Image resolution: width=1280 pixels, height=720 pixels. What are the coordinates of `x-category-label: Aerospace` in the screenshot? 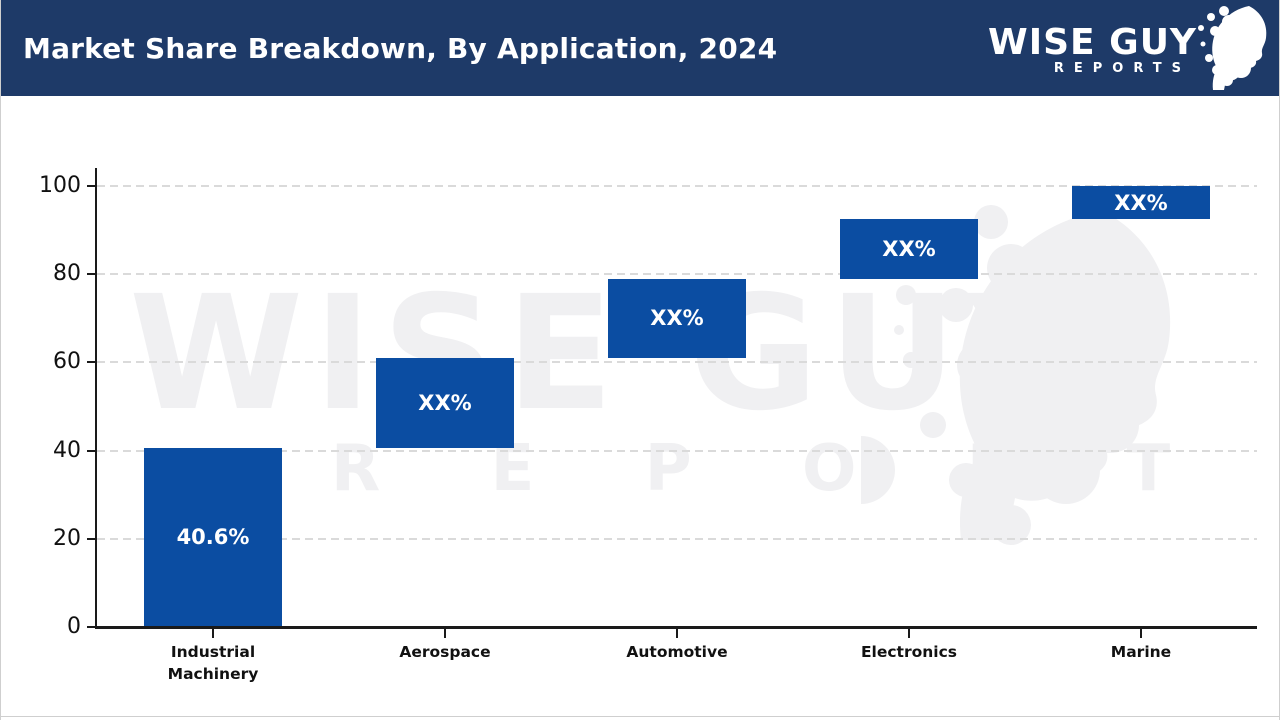 It's located at (445, 652).